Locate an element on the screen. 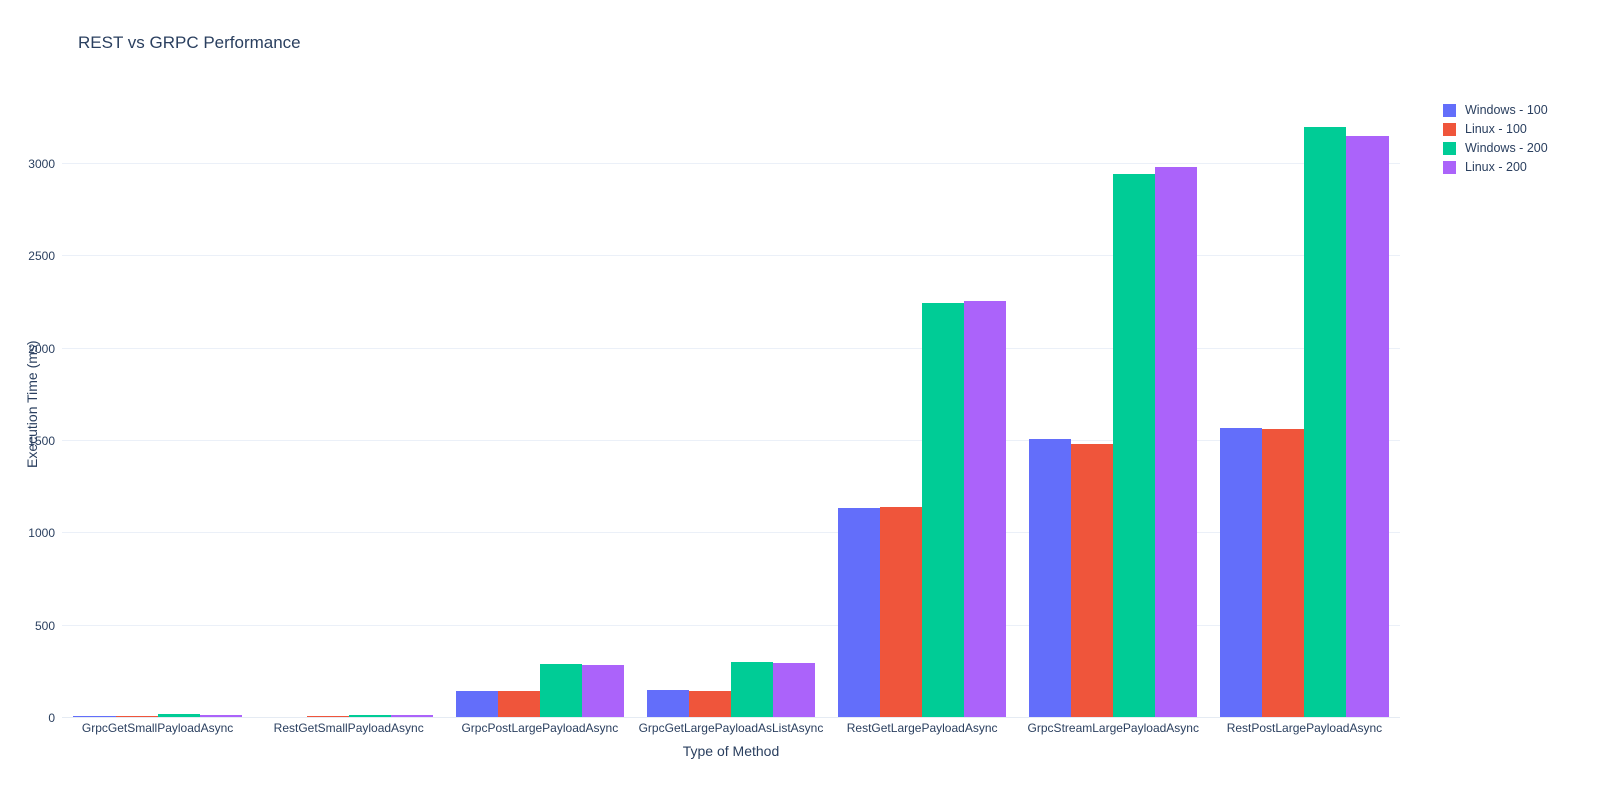  bar-group: RestGetSmallPayloadAsync is located at coordinates (348, 412).